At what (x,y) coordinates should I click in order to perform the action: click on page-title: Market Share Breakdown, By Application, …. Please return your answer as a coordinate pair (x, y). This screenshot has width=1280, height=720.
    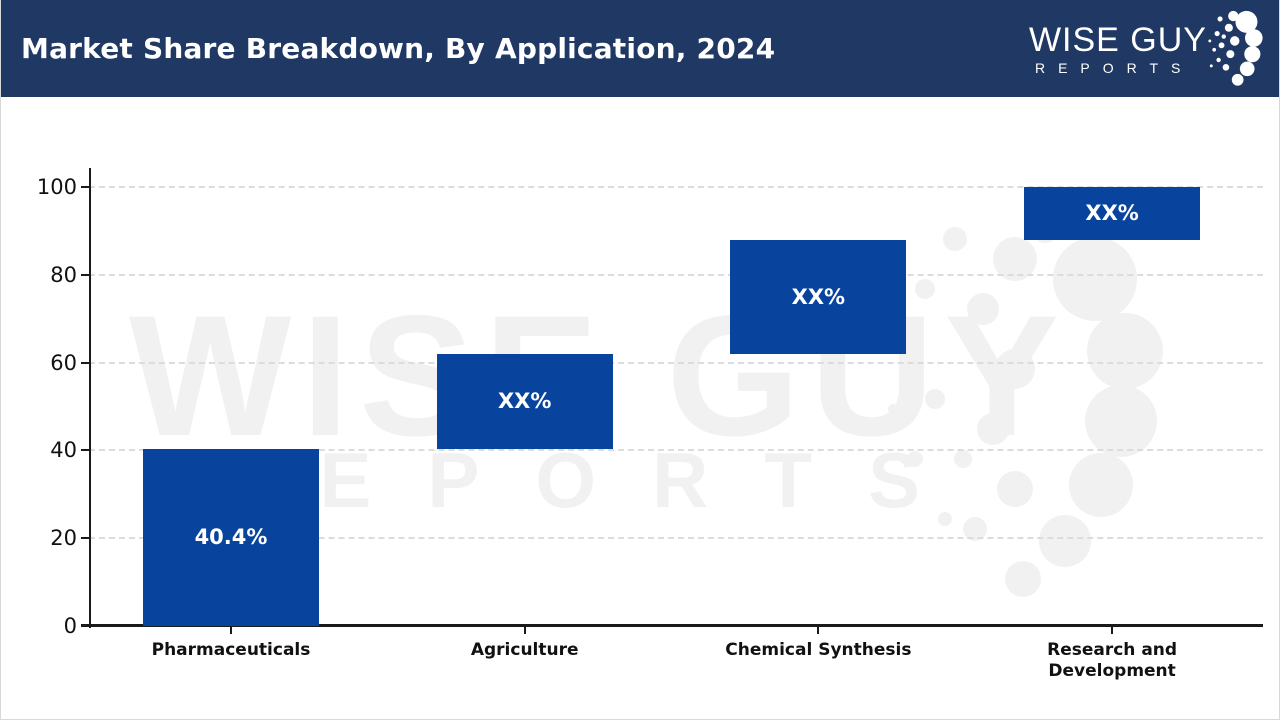
    Looking at the image, I should click on (398, 48).